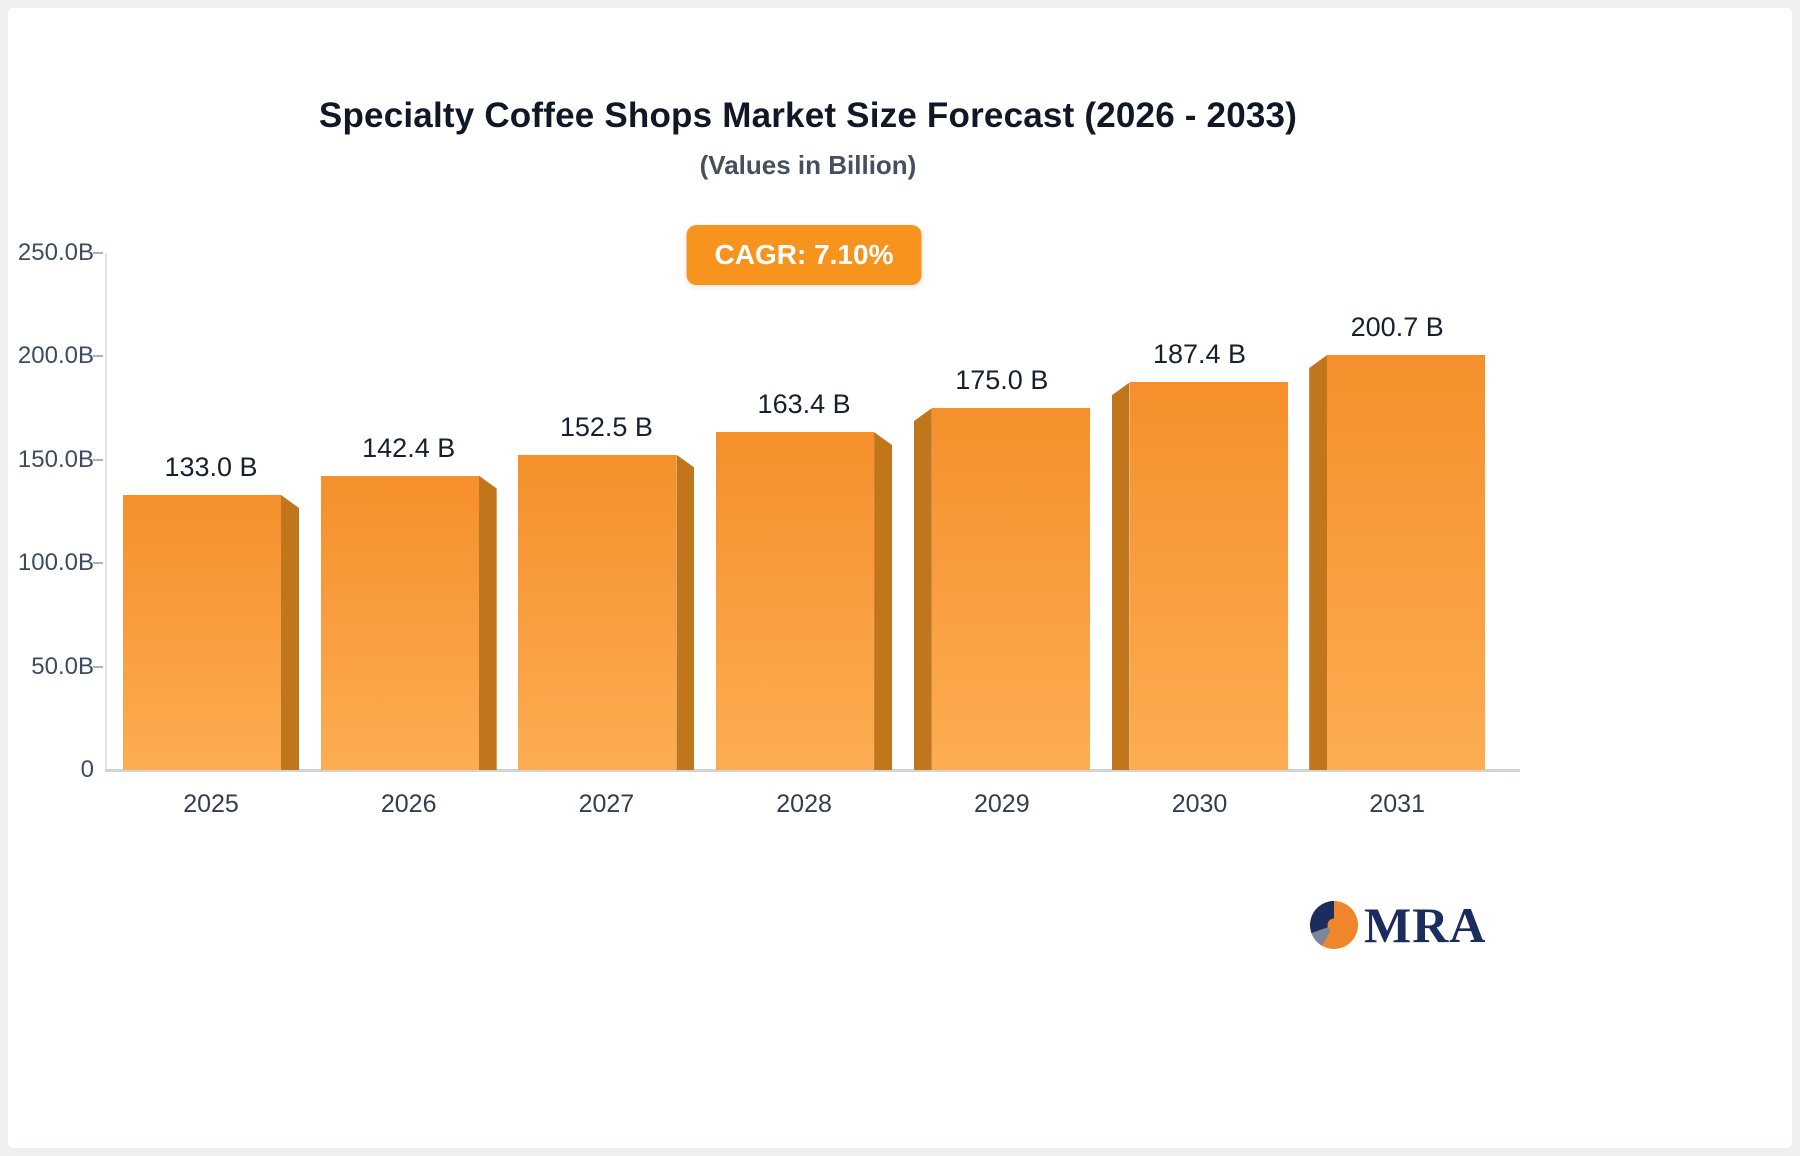 The width and height of the screenshot is (1800, 1156). Describe the element at coordinates (408, 804) in the screenshot. I see `x-tick-label: 2026` at that location.